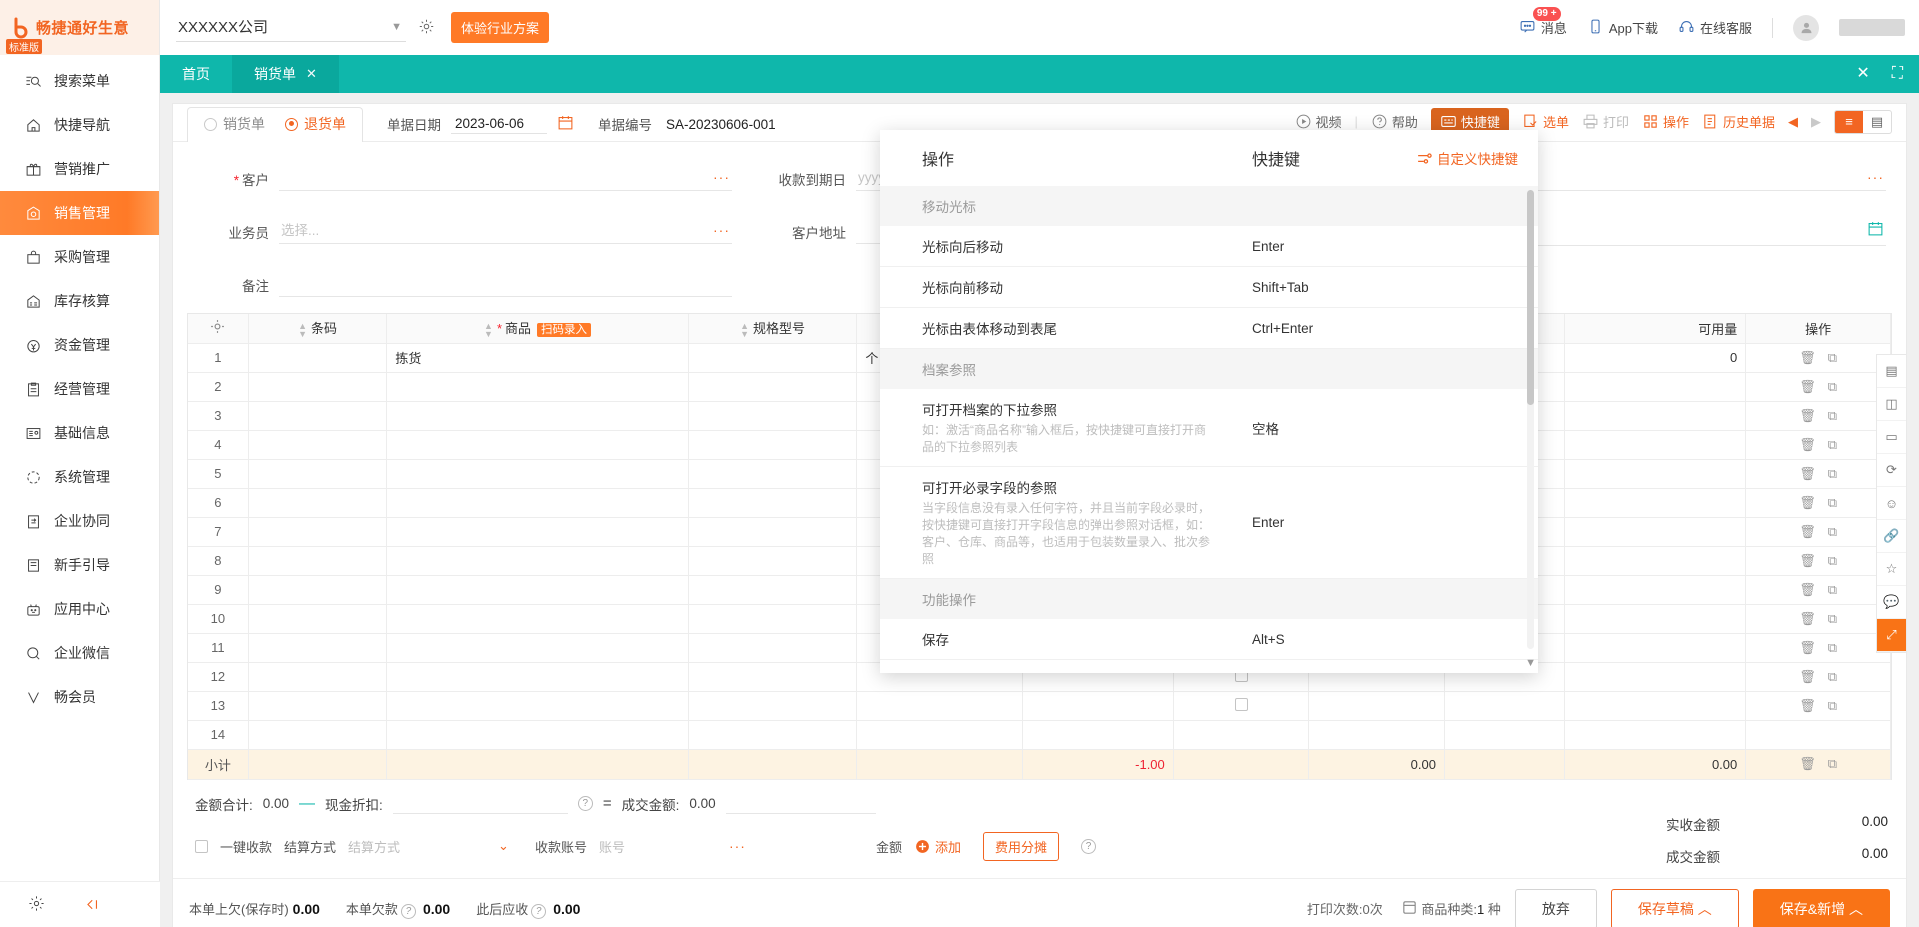 Image resolution: width=1919 pixels, height=927 pixels. I want to click on card-view-icon: ▤, so click(1877, 121).